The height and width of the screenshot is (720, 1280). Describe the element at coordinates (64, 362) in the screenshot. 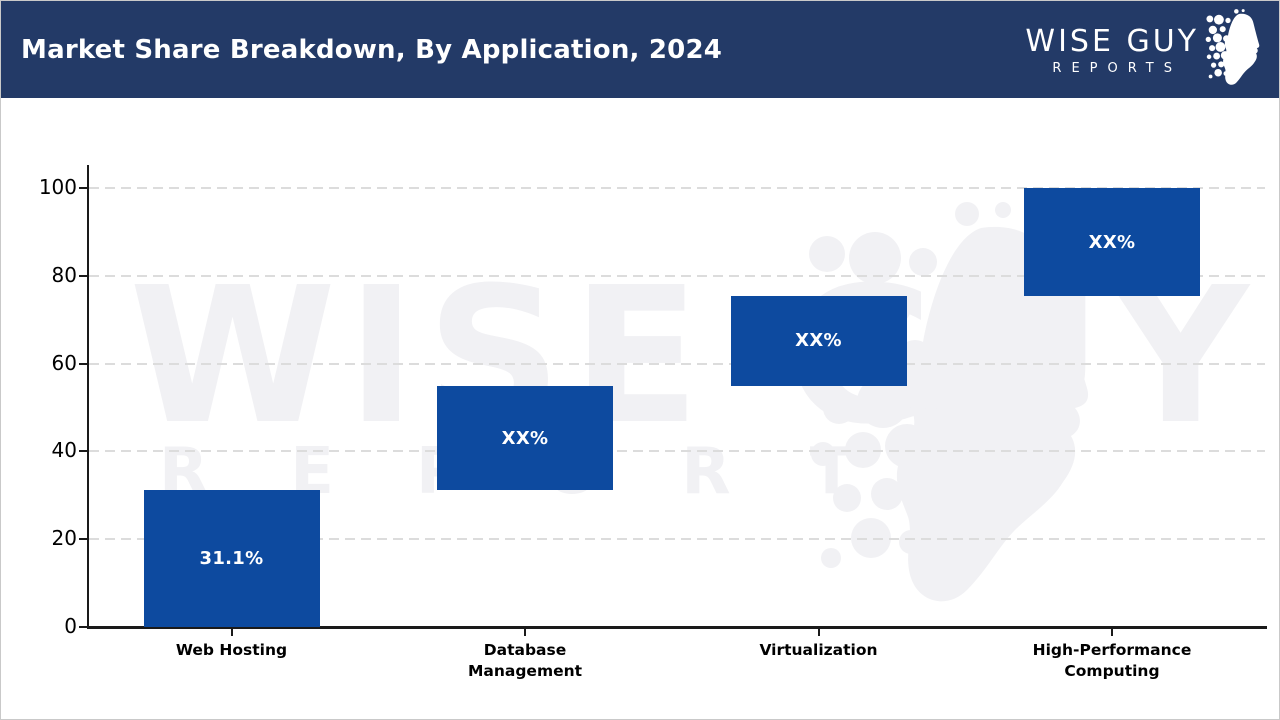

I see `y-tick-label: 60` at that location.